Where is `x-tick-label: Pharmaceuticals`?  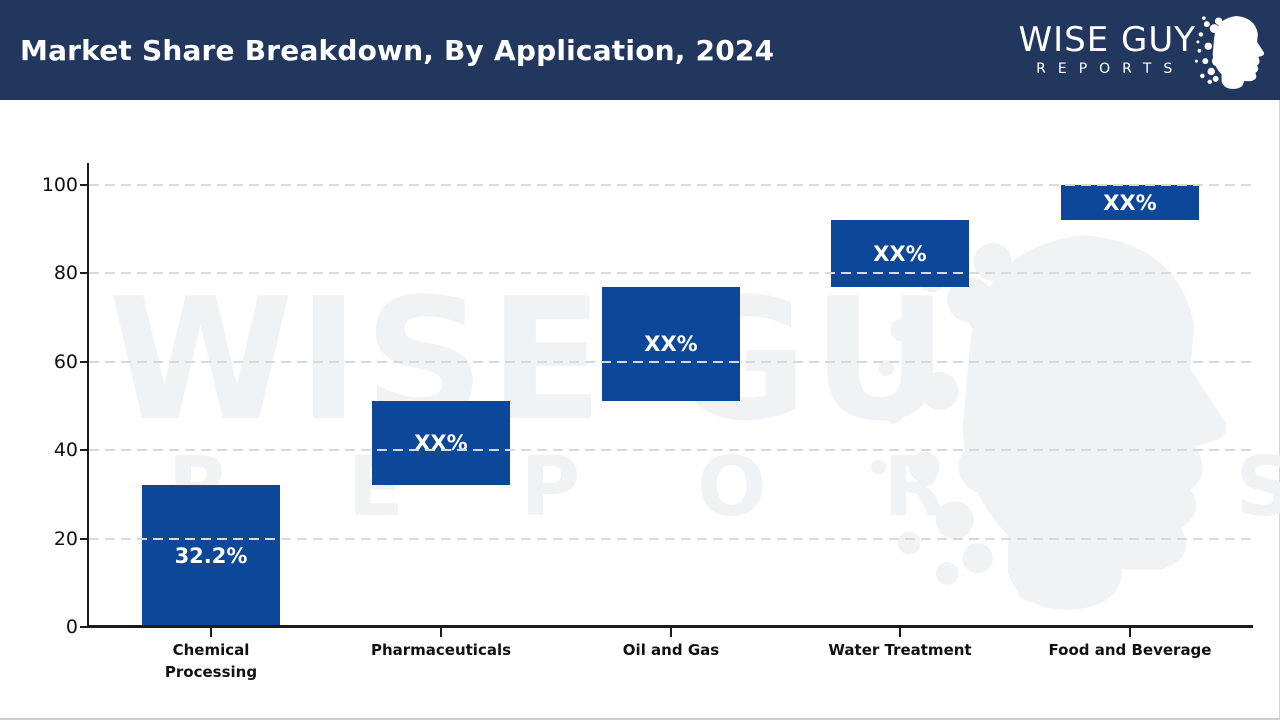 x-tick-label: Pharmaceuticals is located at coordinates (441, 650).